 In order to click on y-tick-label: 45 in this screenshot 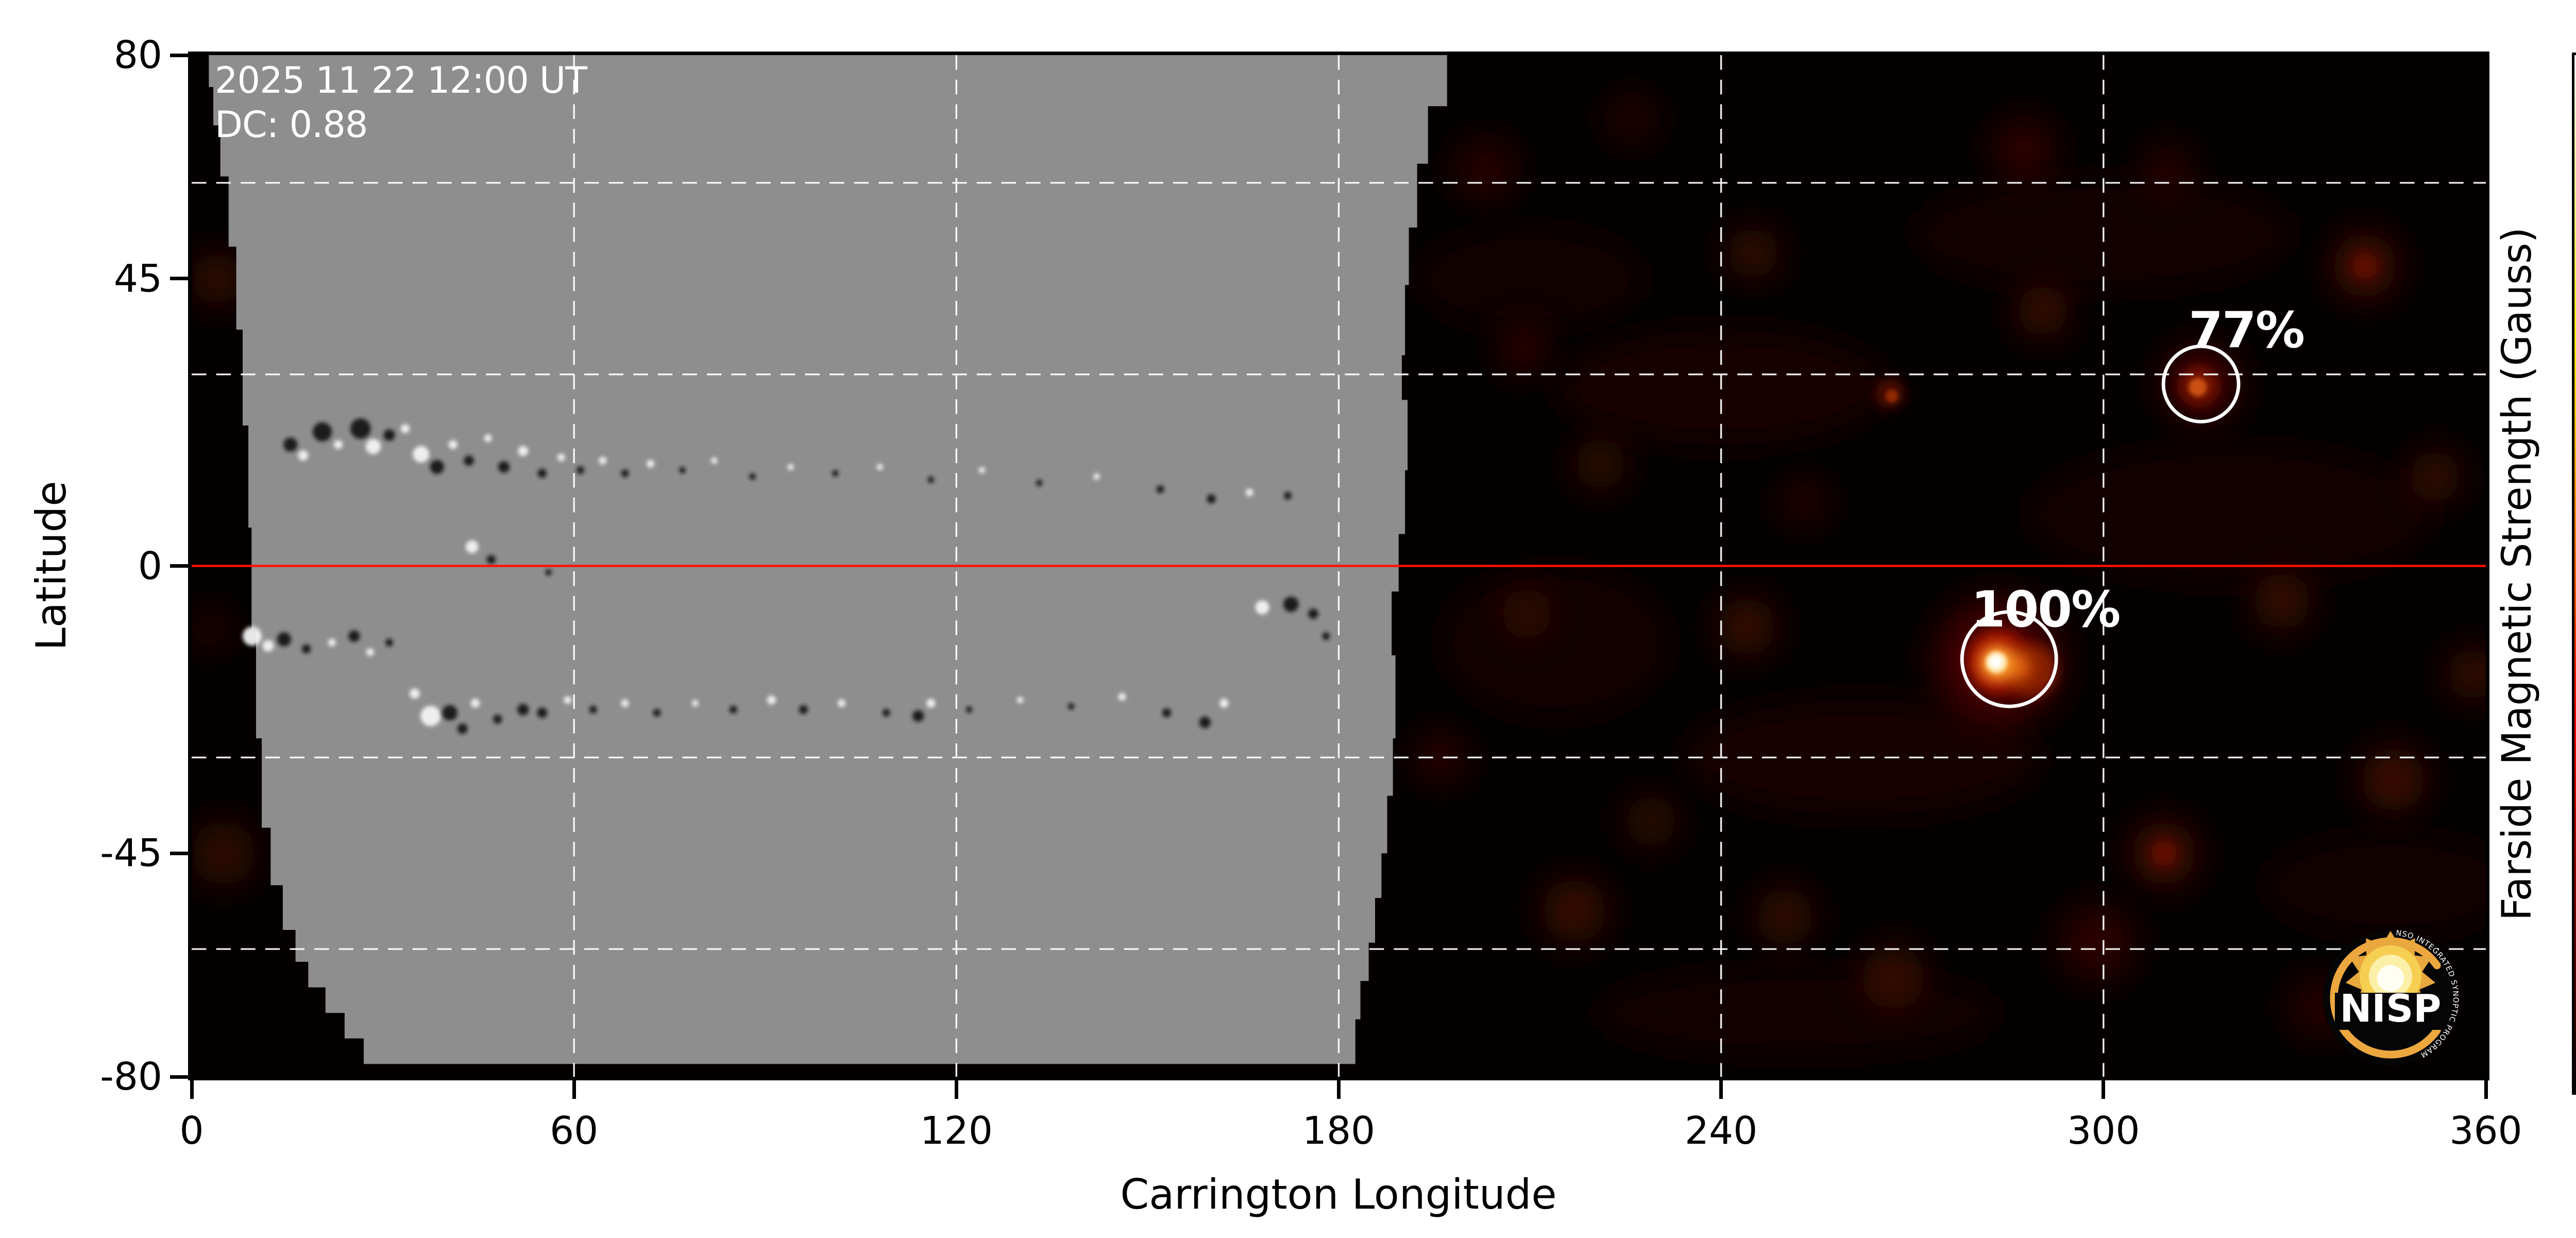, I will do `click(137, 278)`.